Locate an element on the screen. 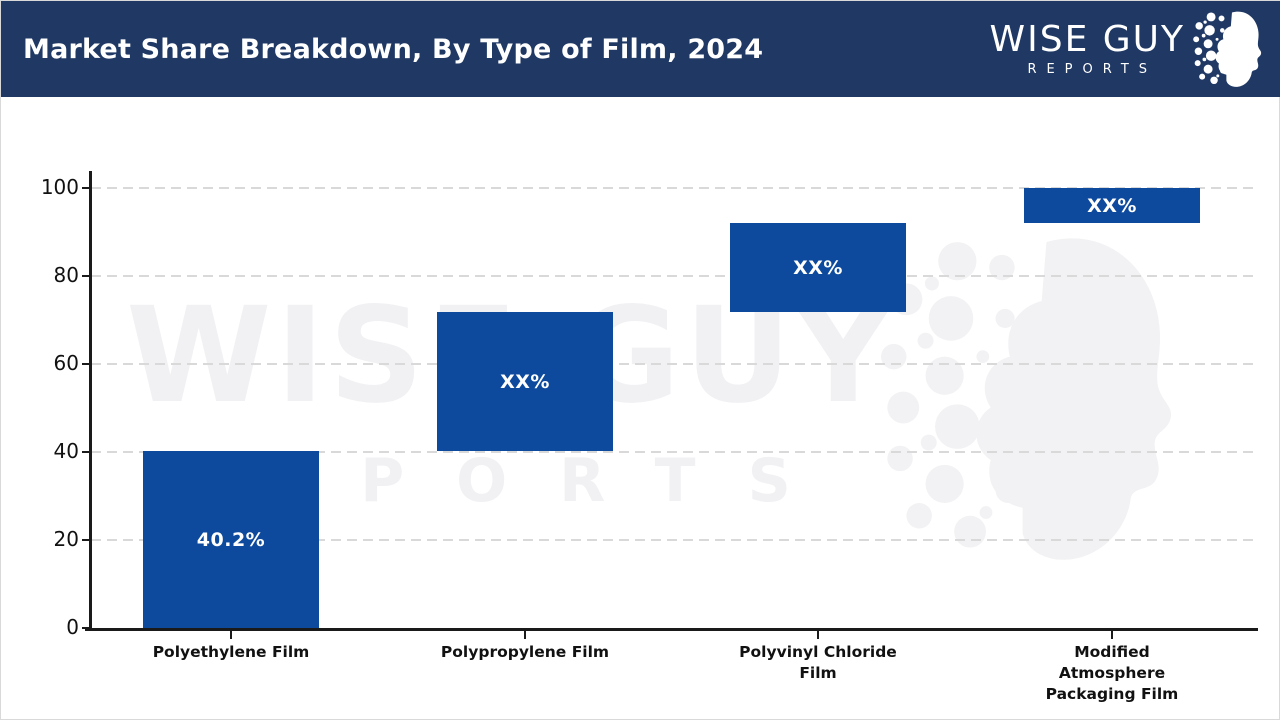 This screenshot has width=1280, height=720. x-category-label-line: Polyethylene Film is located at coordinates (231, 652).